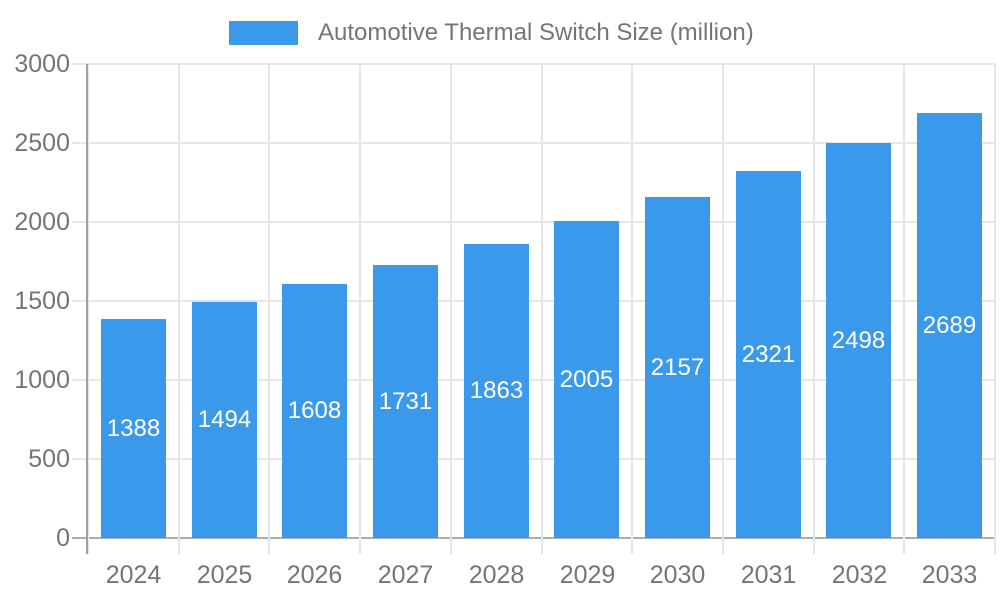  I want to click on x-axis-tick-label: 2029, so click(587, 575).